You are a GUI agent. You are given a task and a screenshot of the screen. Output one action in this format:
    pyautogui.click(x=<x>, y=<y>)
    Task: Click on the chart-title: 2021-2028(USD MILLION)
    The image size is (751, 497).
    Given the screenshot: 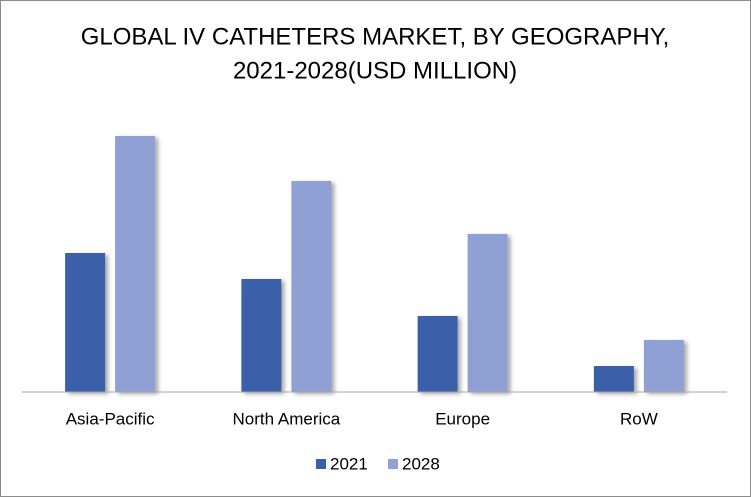 What is the action you would take?
    pyautogui.click(x=375, y=70)
    